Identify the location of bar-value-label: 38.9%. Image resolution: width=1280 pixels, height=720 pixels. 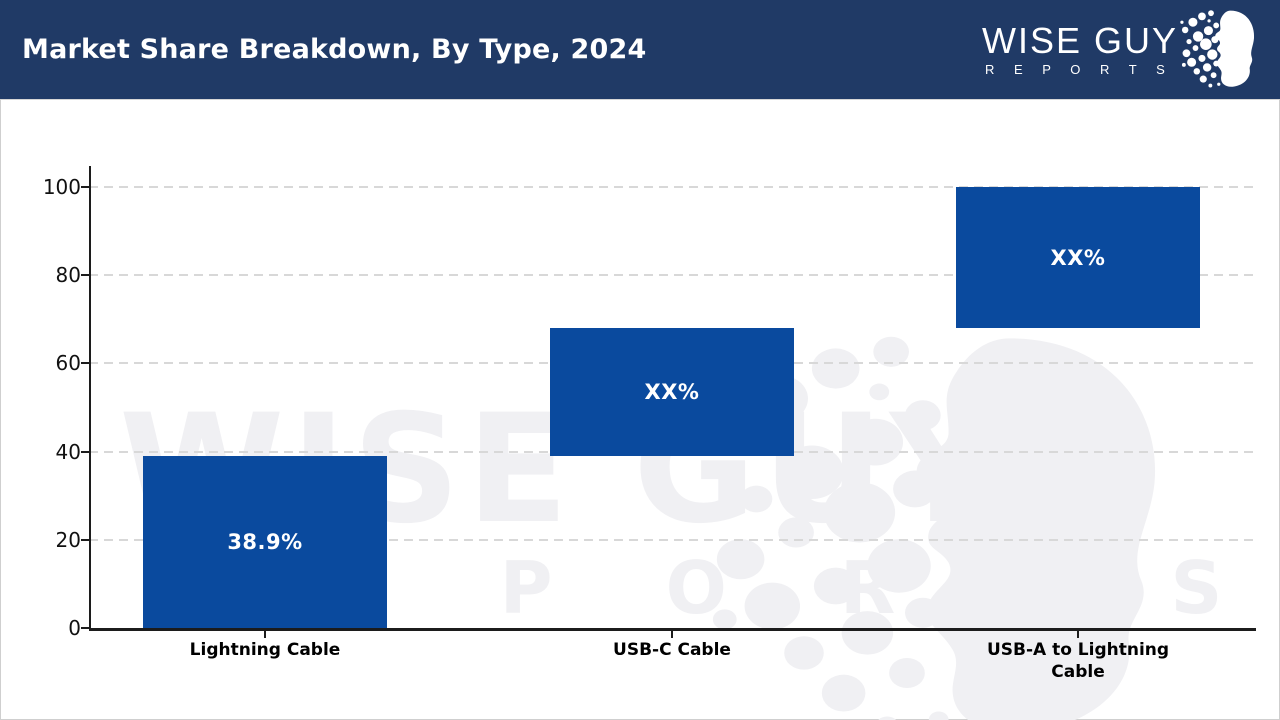
(265, 542).